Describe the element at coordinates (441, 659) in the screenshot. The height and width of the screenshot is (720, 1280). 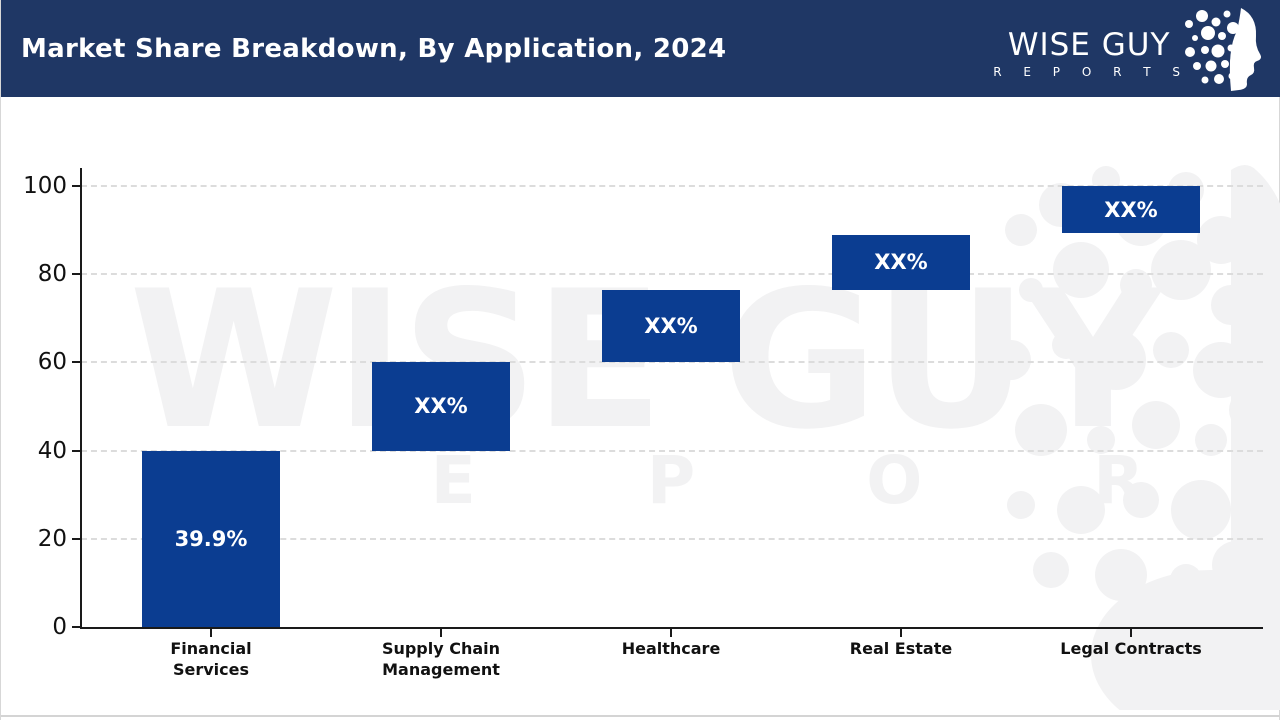
I see `x-category-label: Supply Chain Management` at that location.